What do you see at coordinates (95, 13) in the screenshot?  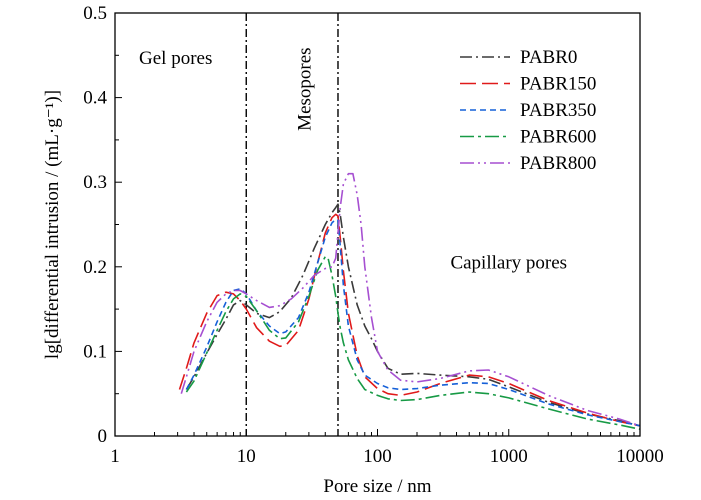 I see `y-tick-label: 0.5` at bounding box center [95, 13].